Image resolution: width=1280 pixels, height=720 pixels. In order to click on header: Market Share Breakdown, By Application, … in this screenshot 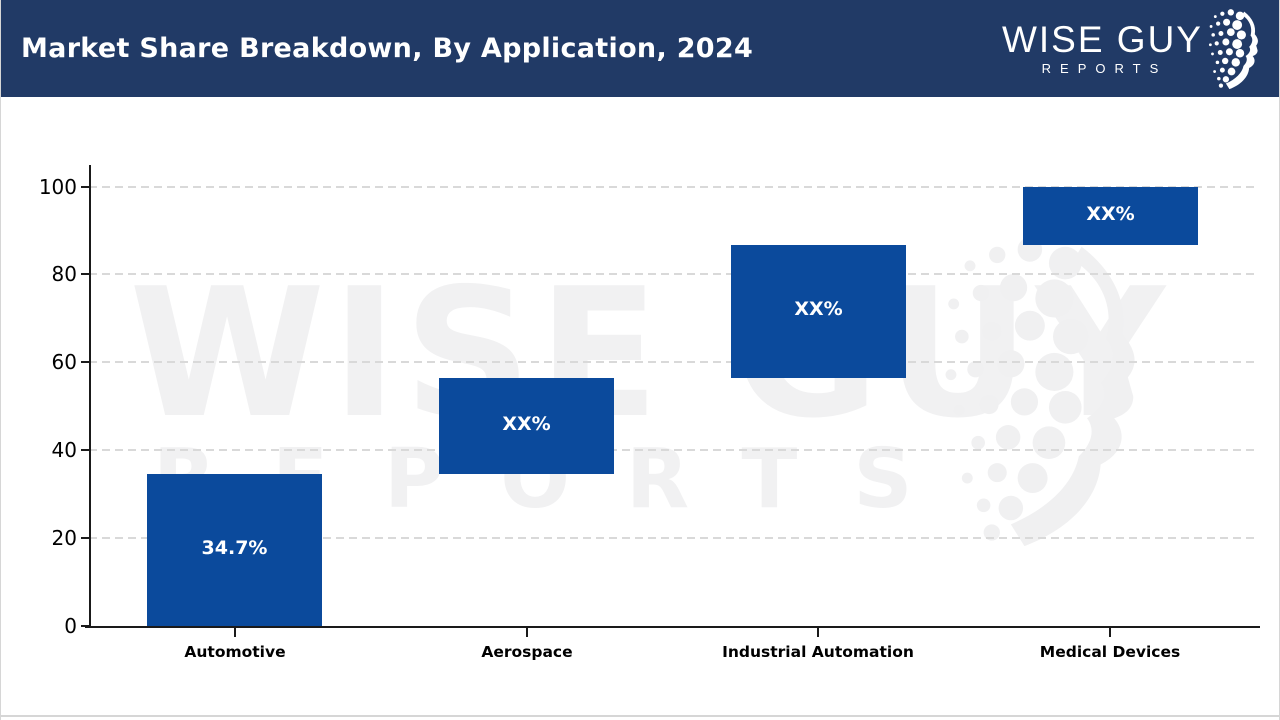, I will do `click(640, 48)`.